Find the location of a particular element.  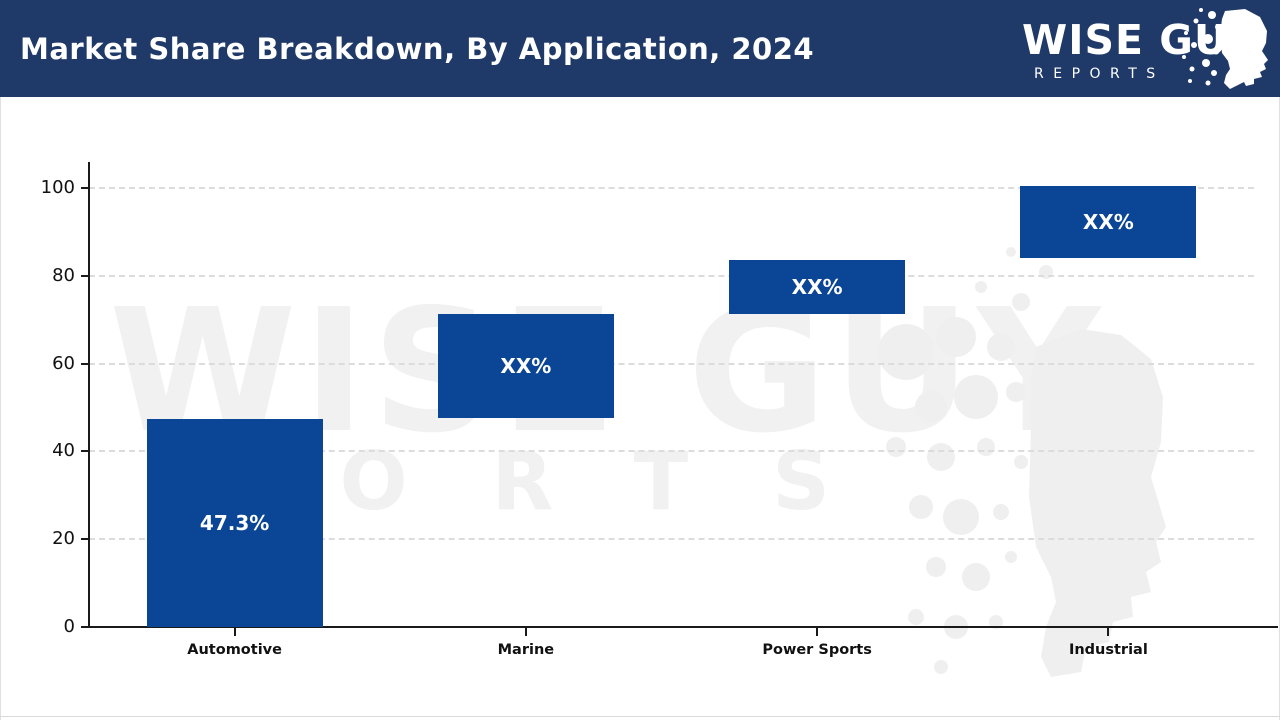

x-axis-line is located at coordinates (683, 627).